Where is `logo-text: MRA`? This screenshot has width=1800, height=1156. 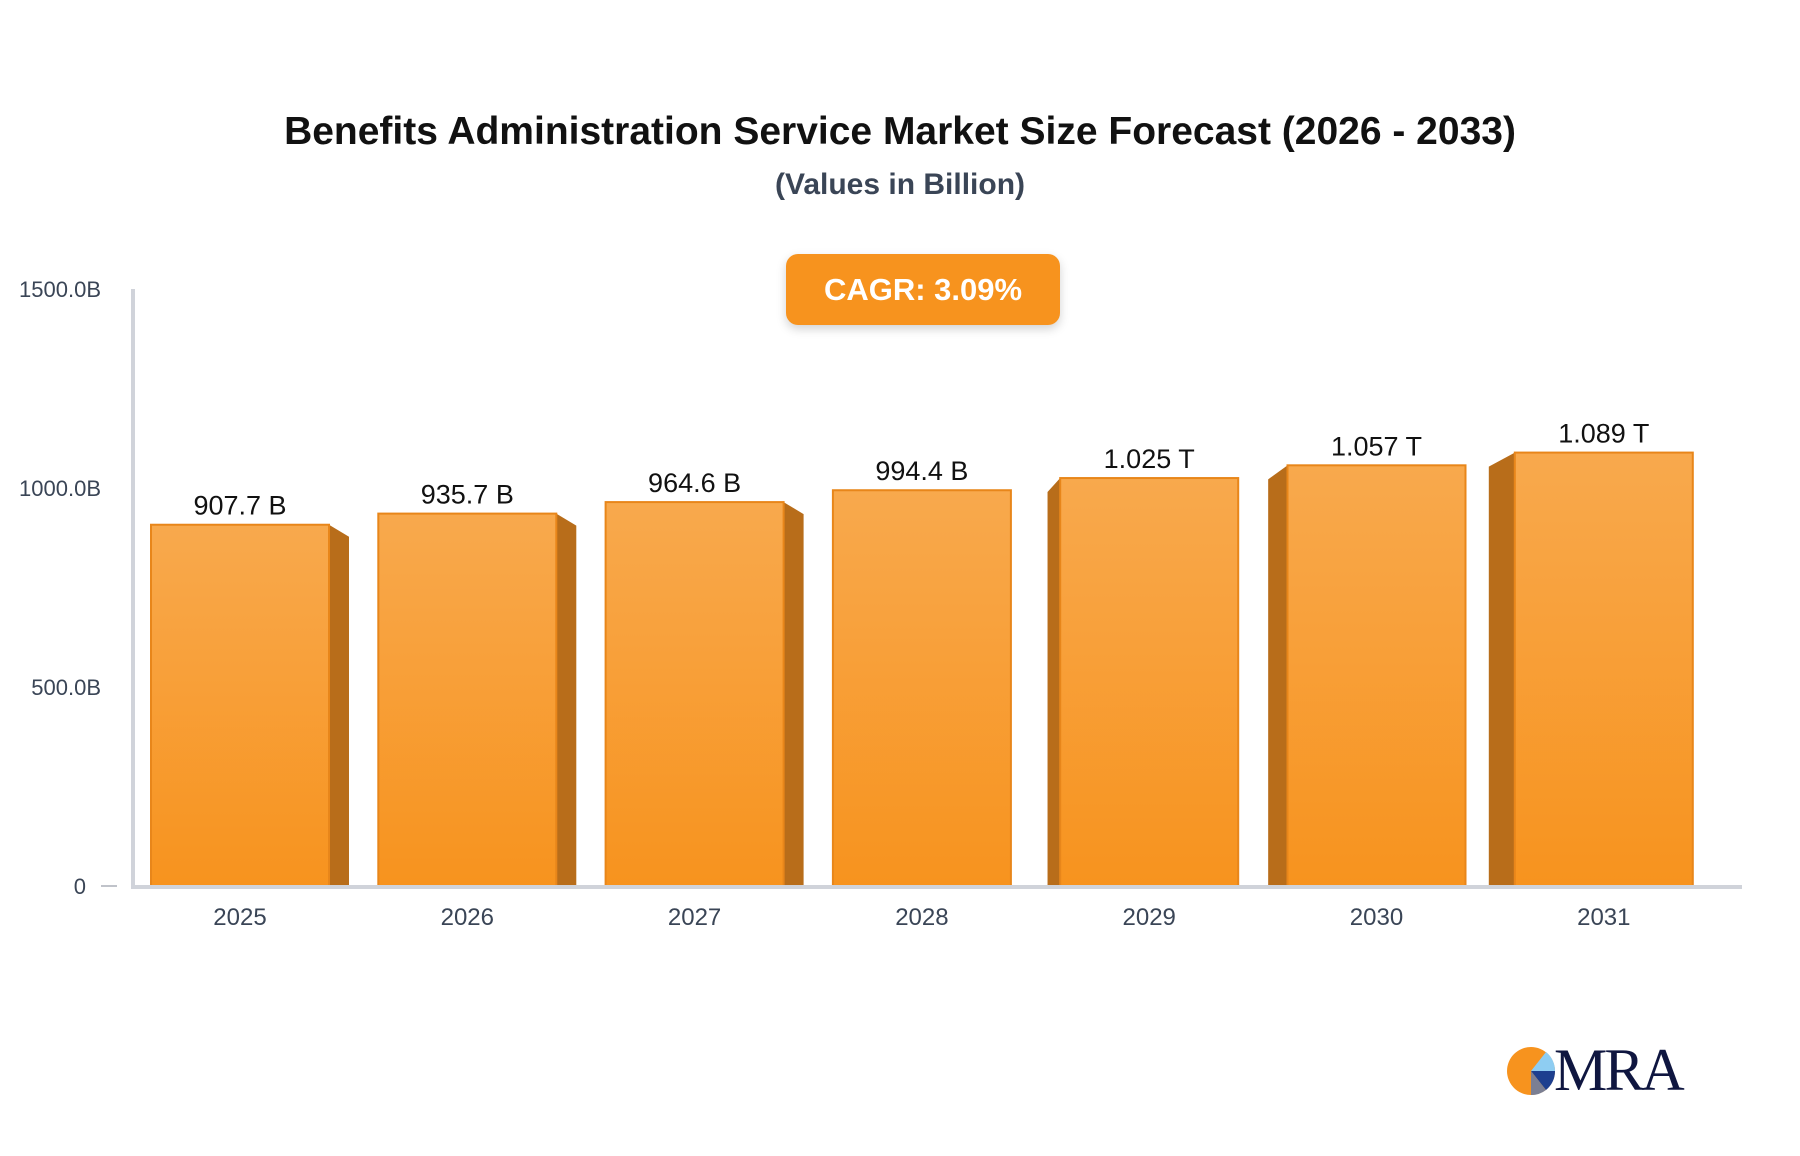 logo-text: MRA is located at coordinates (1619, 1070).